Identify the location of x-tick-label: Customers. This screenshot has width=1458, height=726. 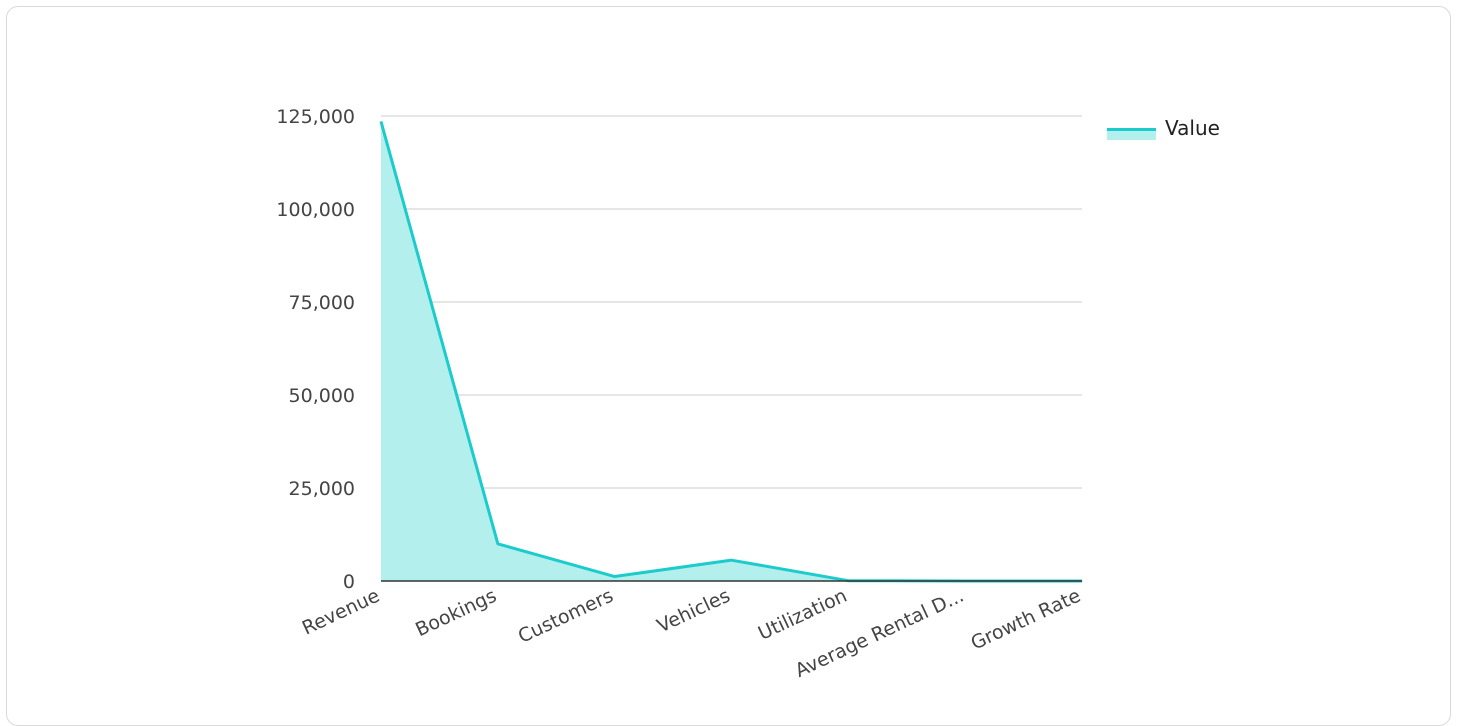
(566, 616).